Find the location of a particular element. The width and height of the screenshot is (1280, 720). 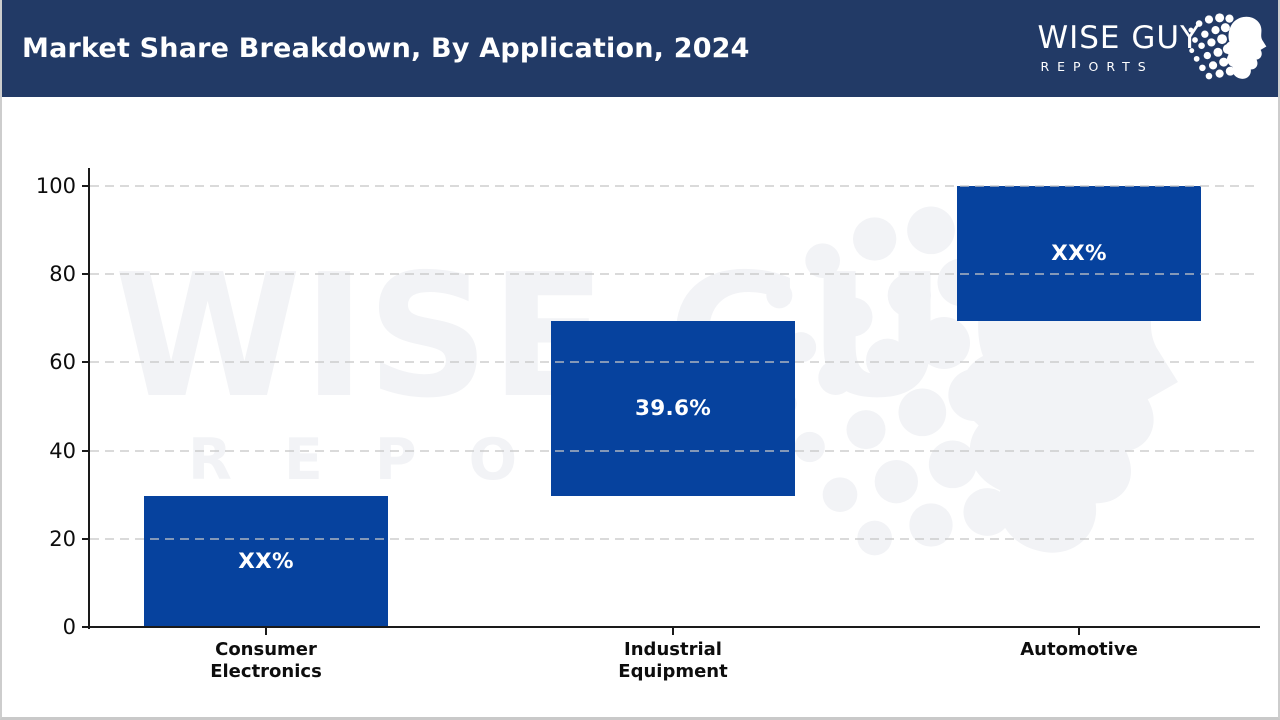

bar-value-label-1: 39.6% is located at coordinates (673, 409).